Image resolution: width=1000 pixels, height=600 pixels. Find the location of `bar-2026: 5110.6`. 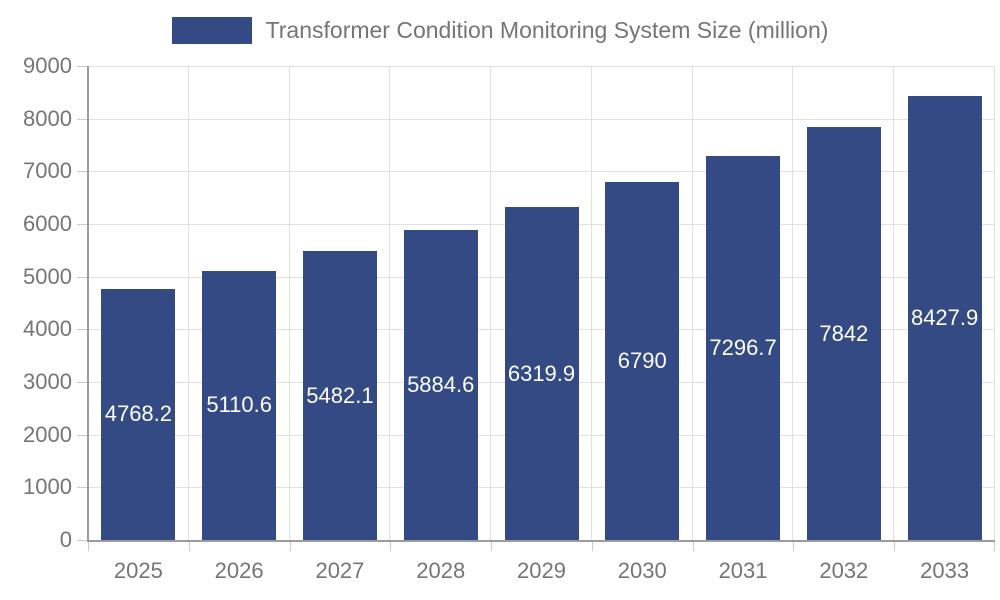

bar-2026: 5110.6 is located at coordinates (239, 405).